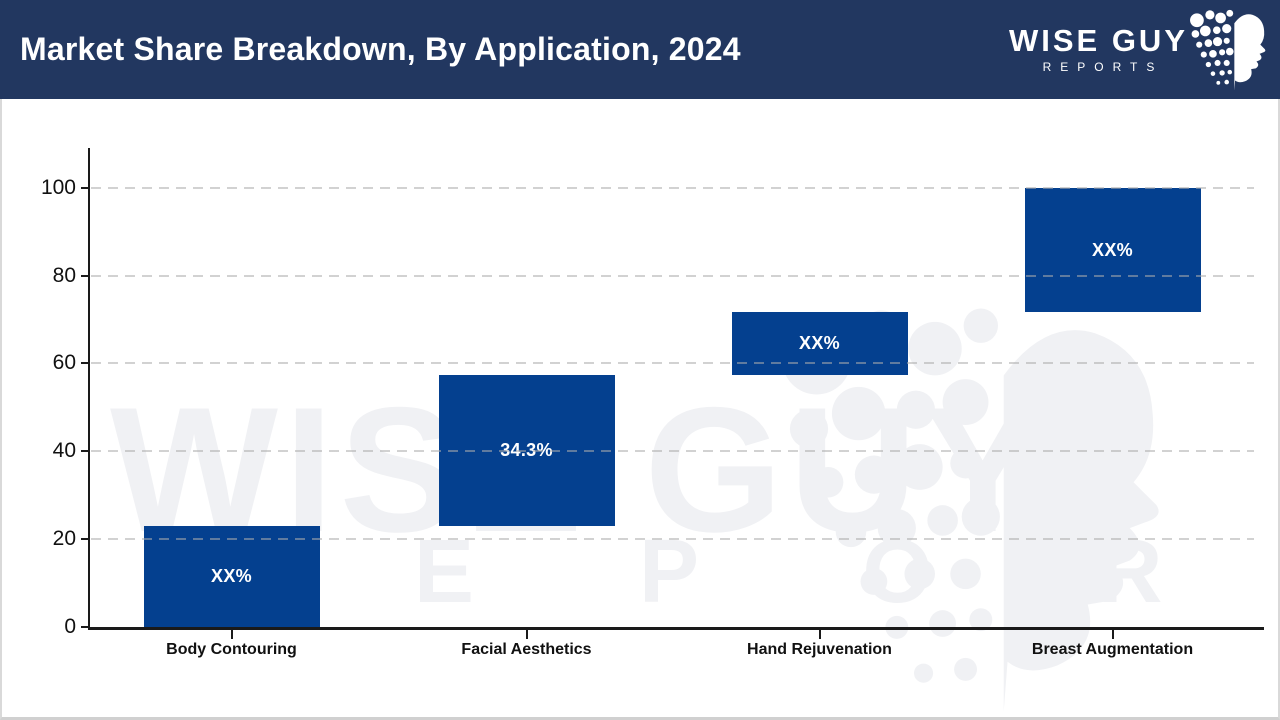 The image size is (1280, 720). I want to click on x-axis-tick-facial-aesthetics, so click(526, 634).